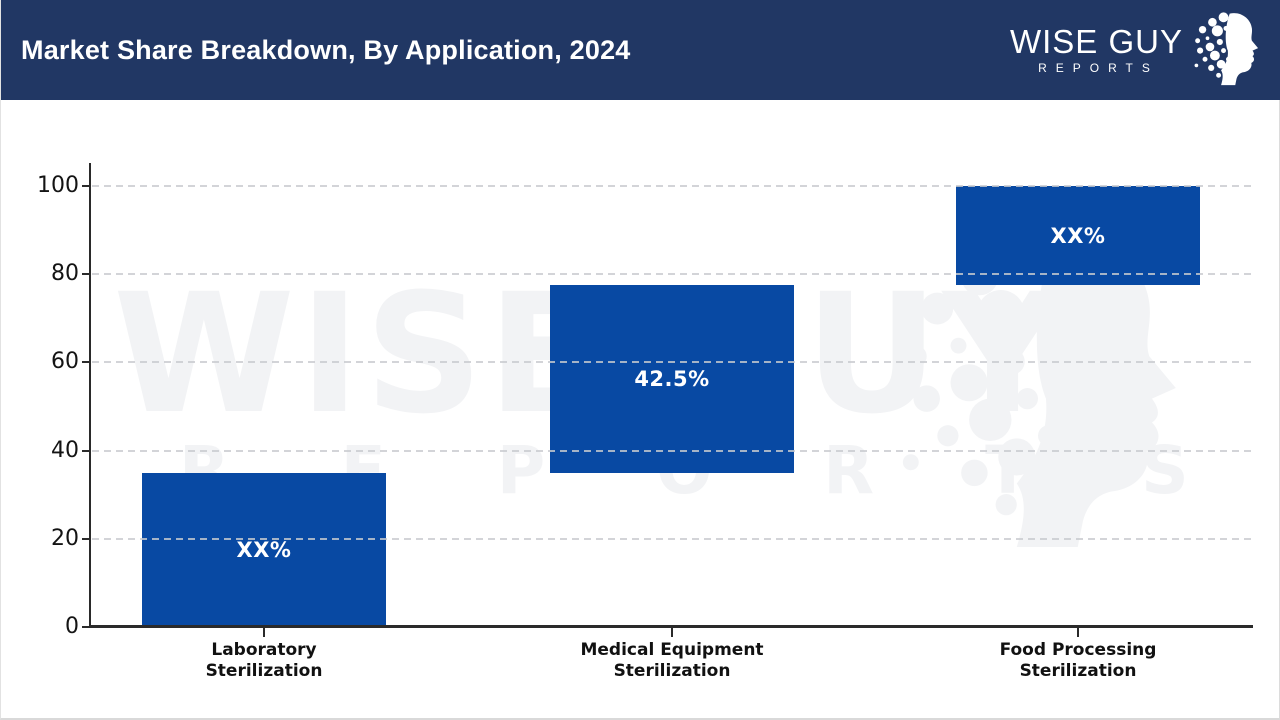  What do you see at coordinates (90, 395) in the screenshot?
I see `y-axis-line` at bounding box center [90, 395].